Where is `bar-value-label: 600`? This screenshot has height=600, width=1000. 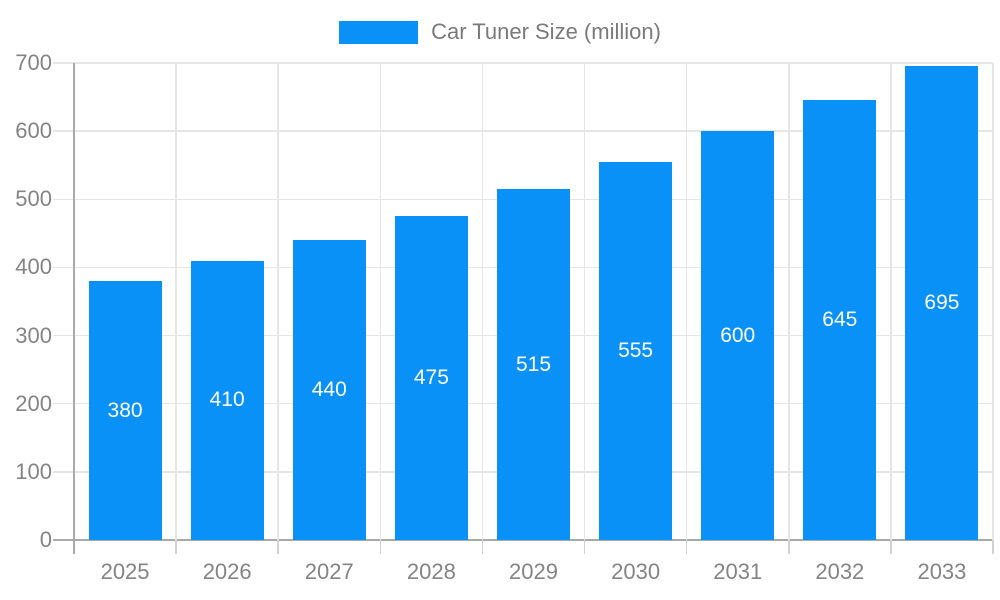 bar-value-label: 600 is located at coordinates (738, 335).